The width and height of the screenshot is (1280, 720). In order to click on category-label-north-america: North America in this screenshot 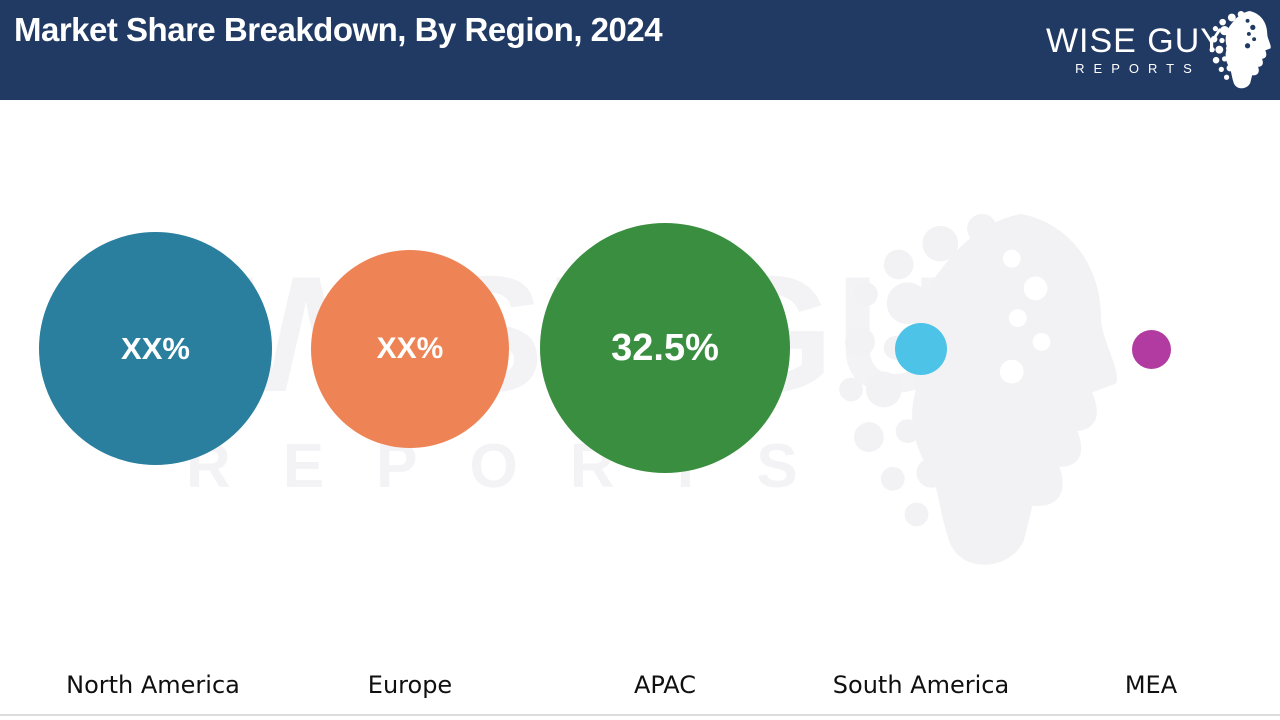, I will do `click(153, 685)`.